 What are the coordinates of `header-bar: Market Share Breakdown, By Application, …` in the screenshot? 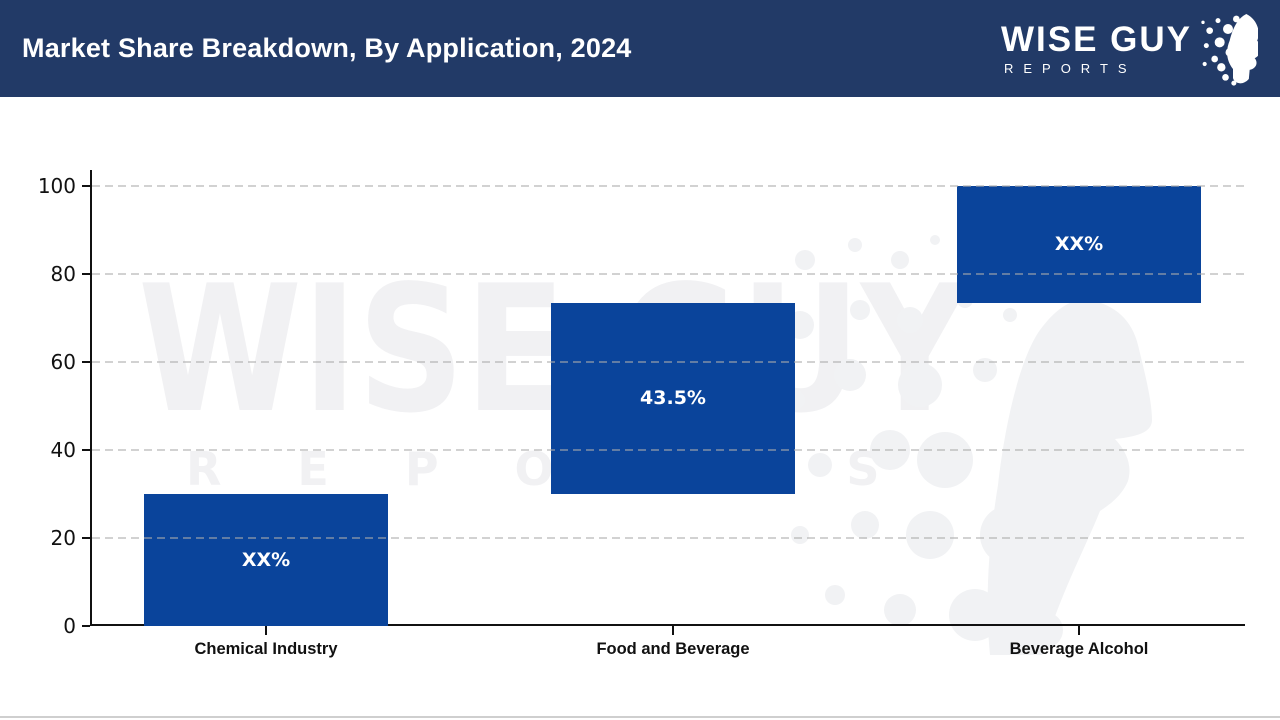 It's located at (640, 48).